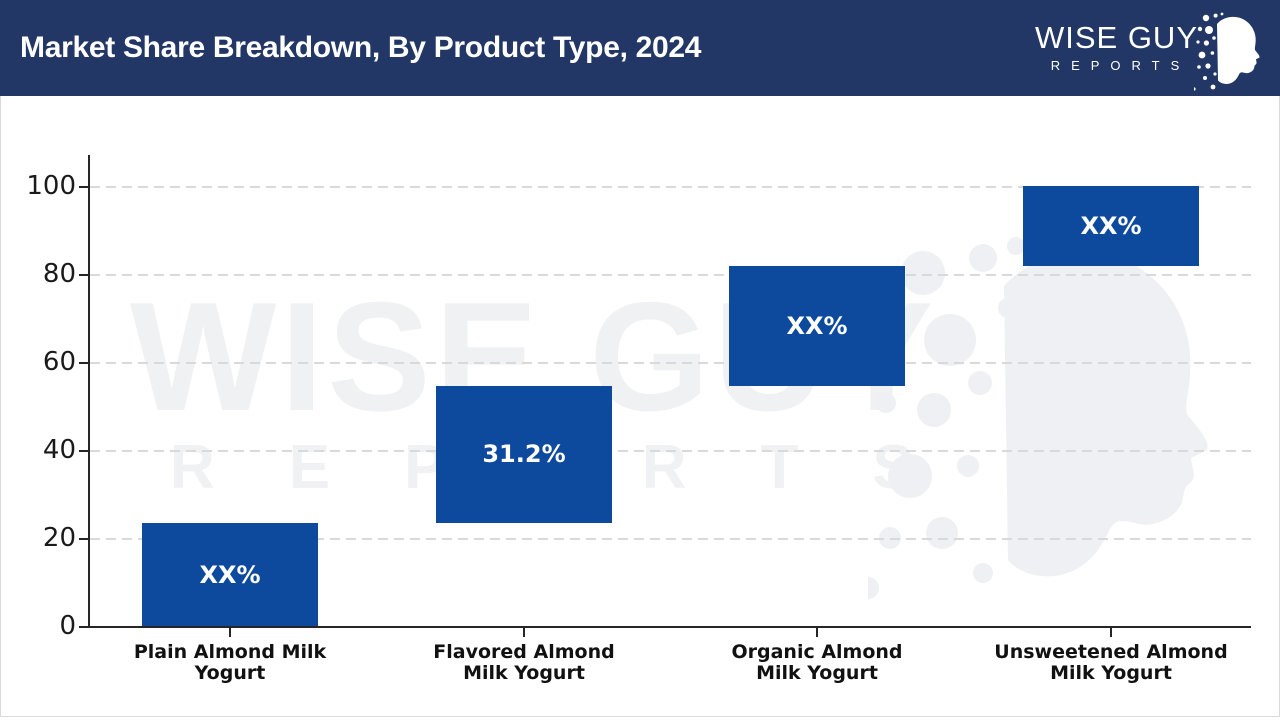 This screenshot has width=1280, height=720. I want to click on x-category-label: Organic Almond Milk Yogurt, so click(817, 662).